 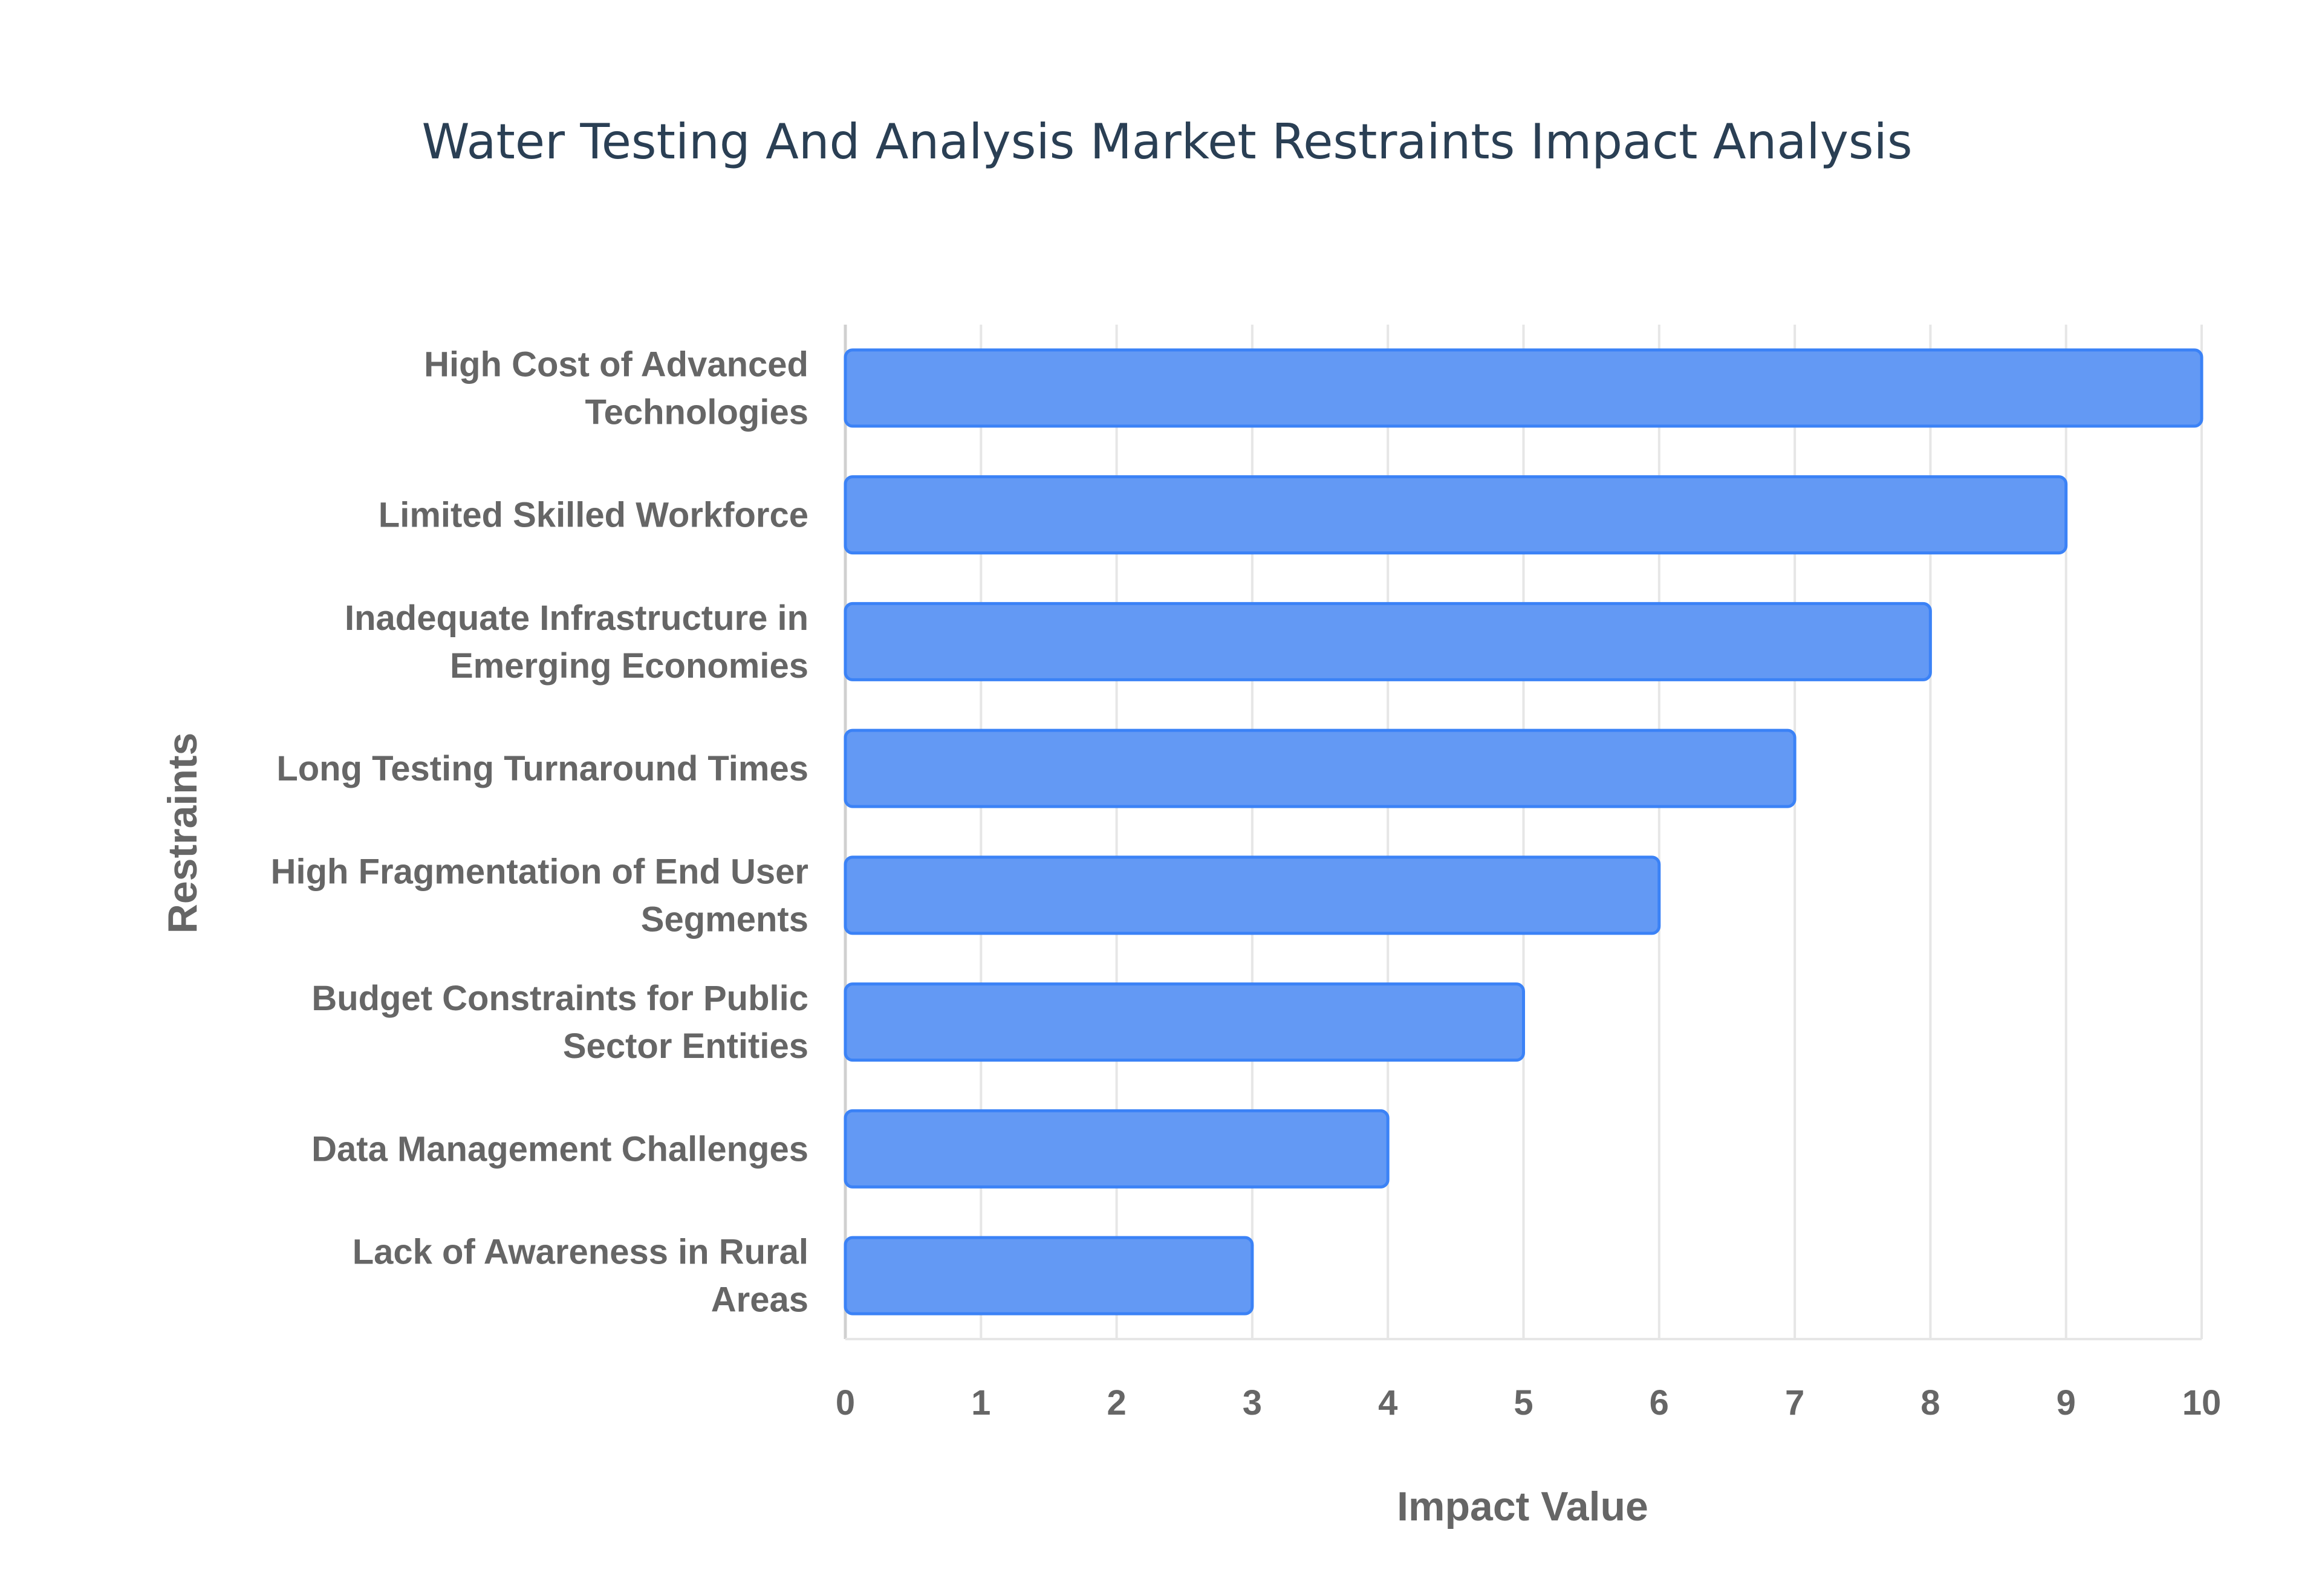 What do you see at coordinates (1794, 1402) in the screenshot?
I see `x-tick-label: 7` at bounding box center [1794, 1402].